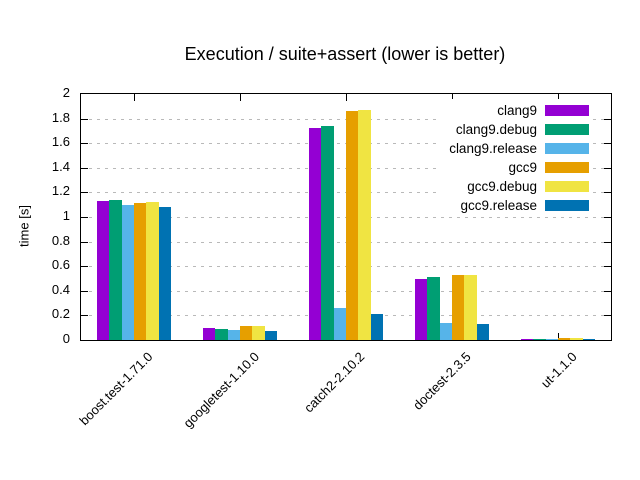  What do you see at coordinates (66, 215) in the screenshot?
I see `y-tick-label: 1` at bounding box center [66, 215].